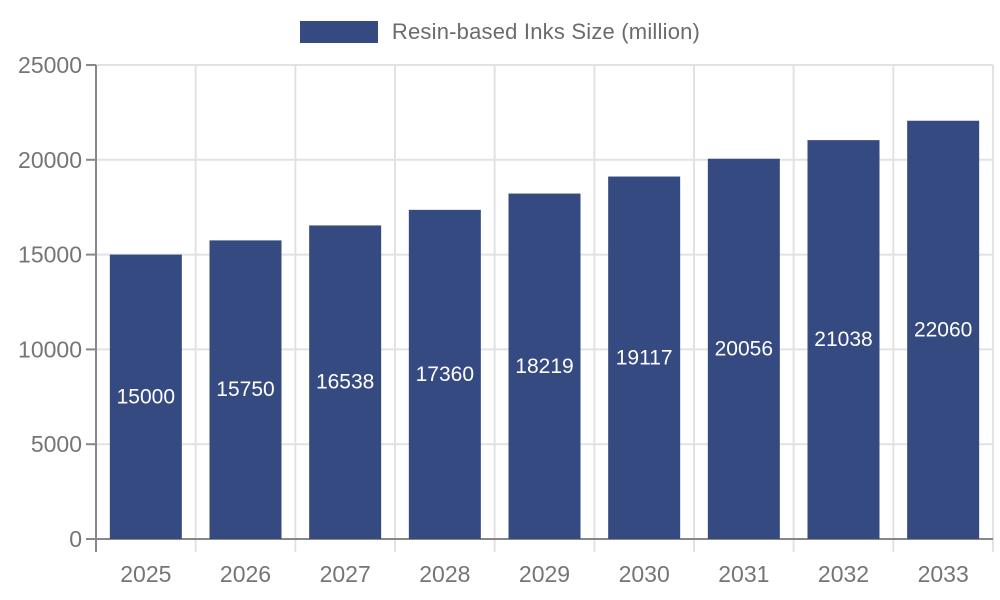 The image size is (1000, 600). I want to click on bar-value-label: 16538, so click(345, 382).